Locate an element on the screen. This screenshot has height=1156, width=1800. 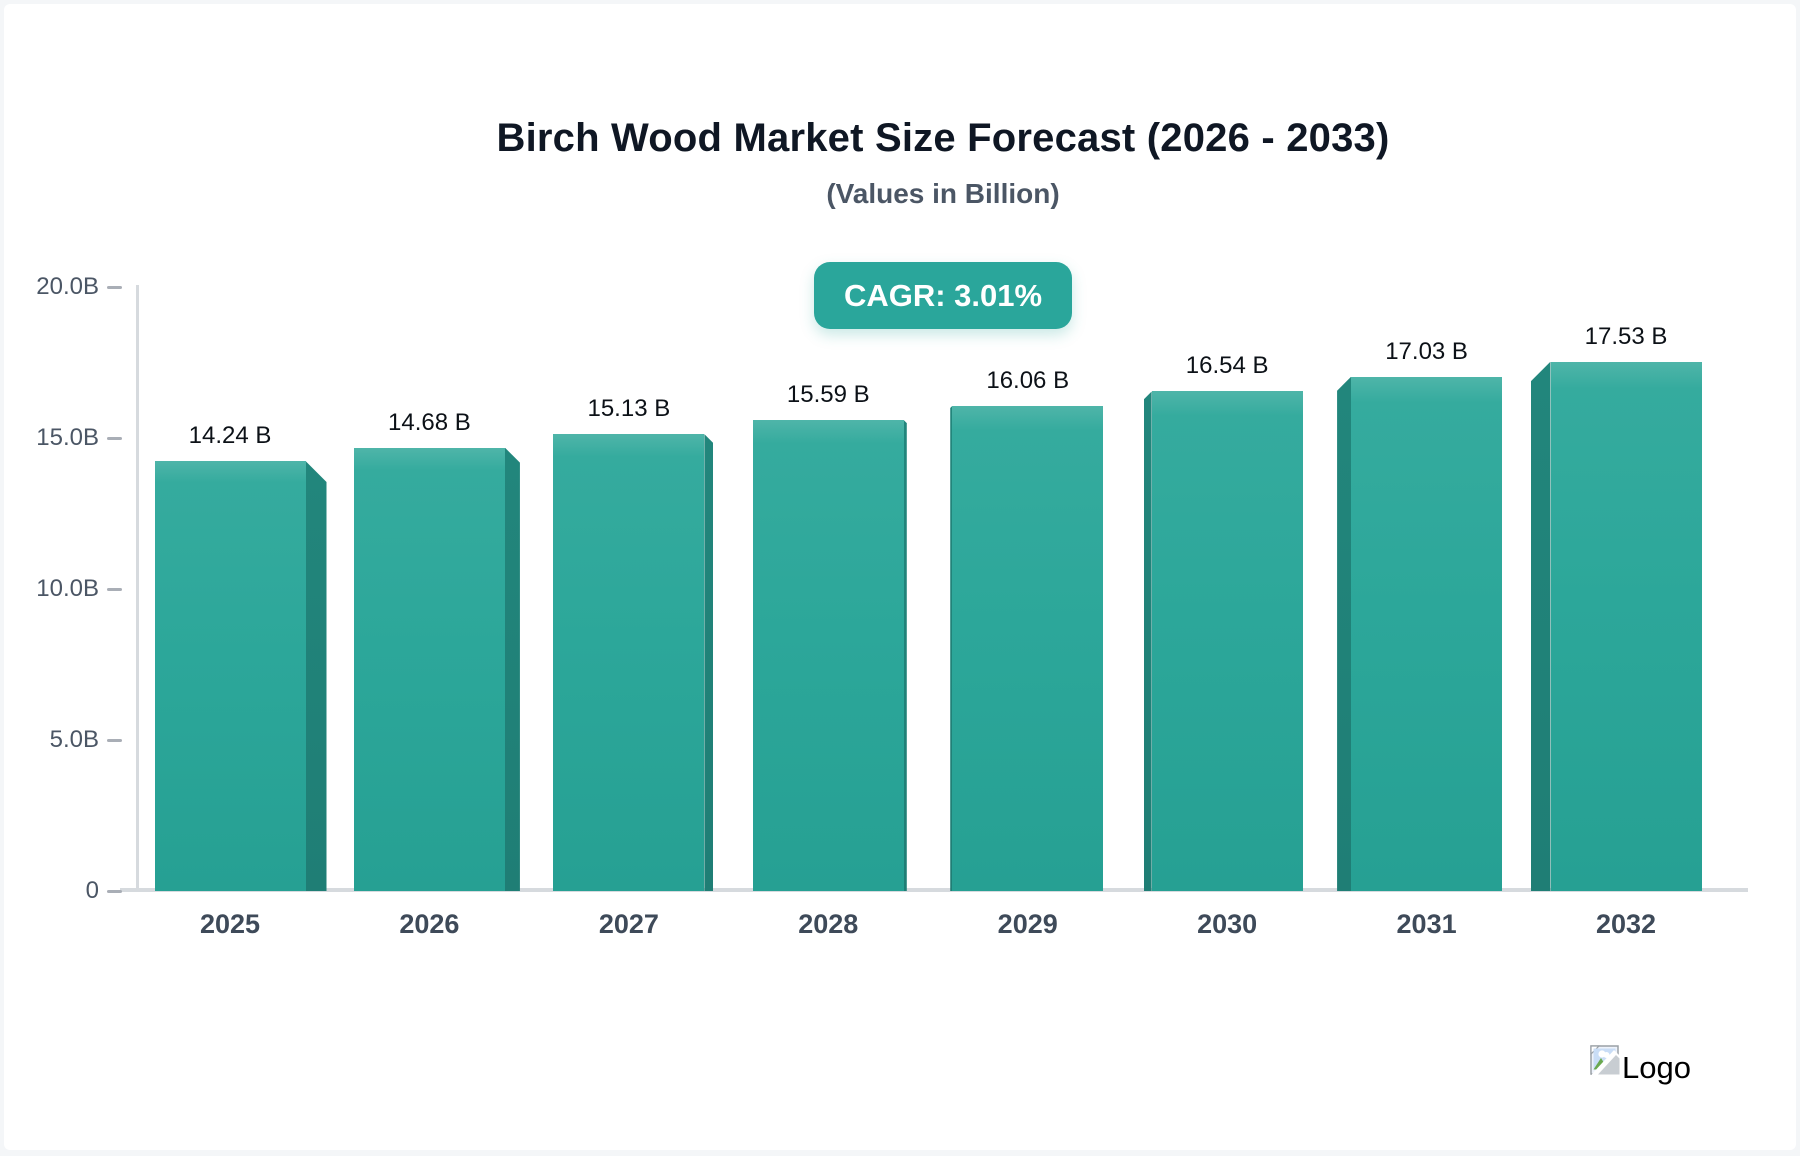
y-tick-label: 20.0B is located at coordinates (67, 286).